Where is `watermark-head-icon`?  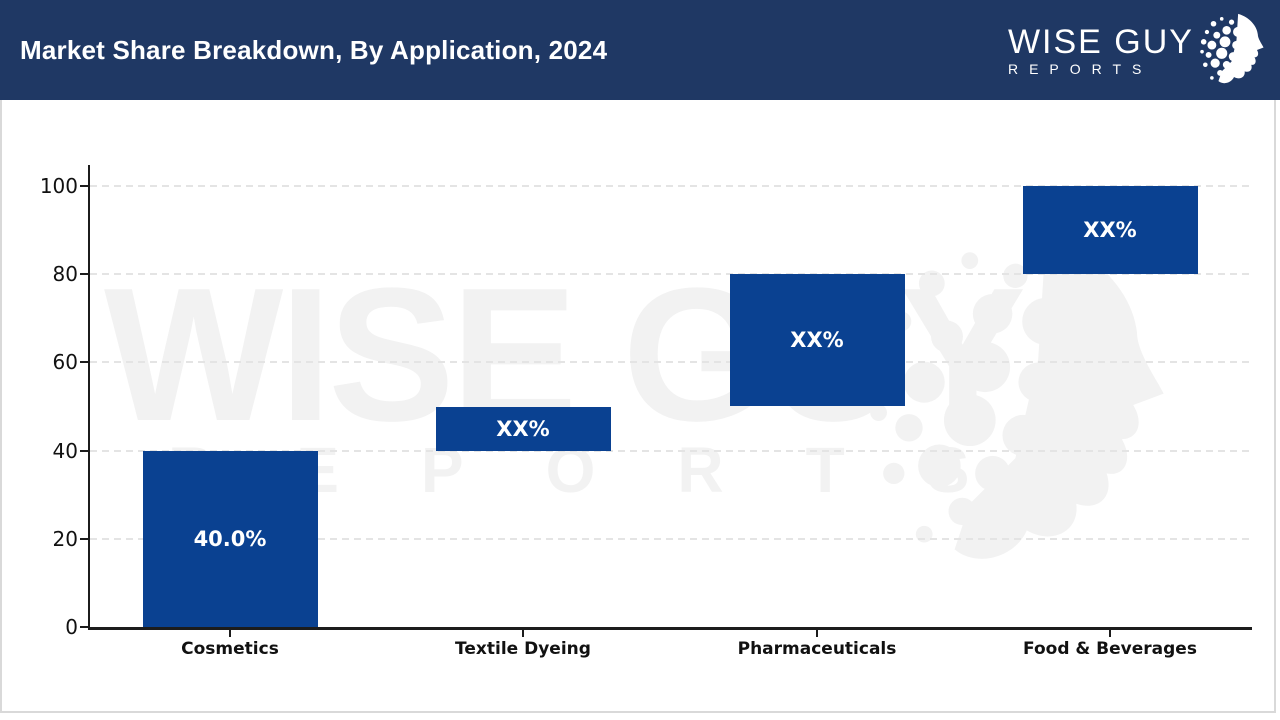
watermark-head-icon is located at coordinates (1017, 398).